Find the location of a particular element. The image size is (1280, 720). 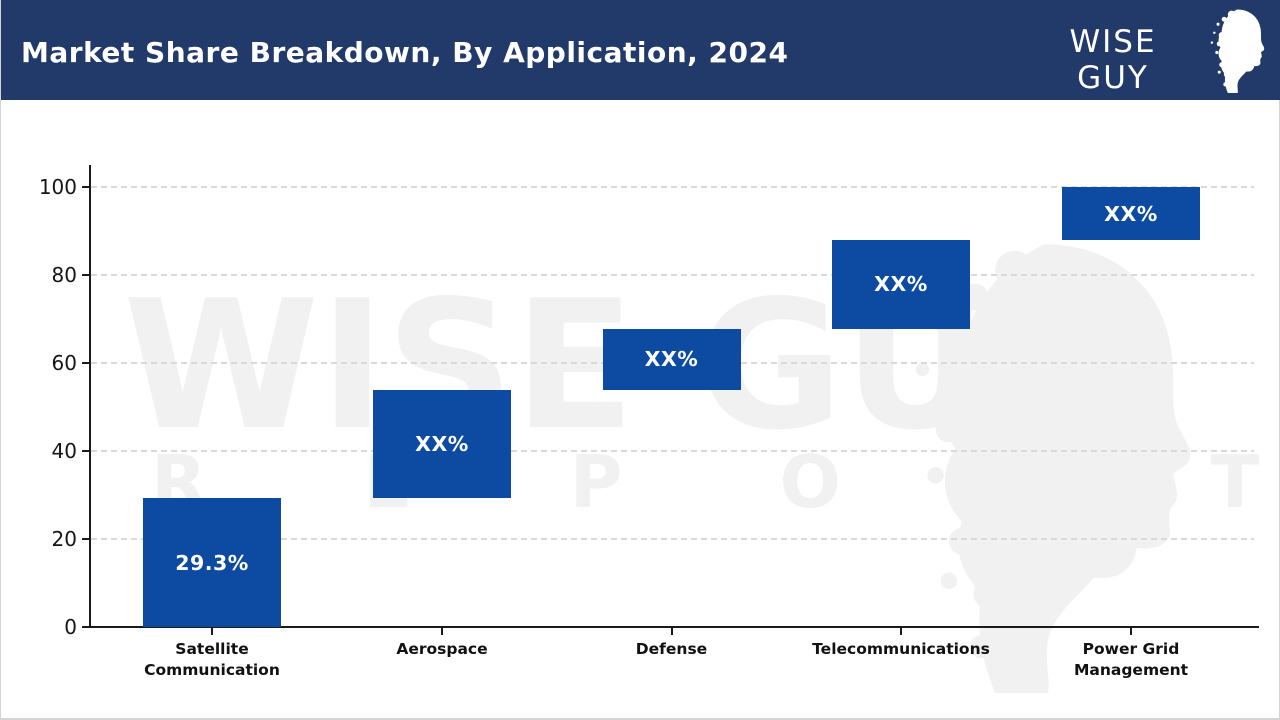

x-category-label: Telecommunications is located at coordinates (901, 649).